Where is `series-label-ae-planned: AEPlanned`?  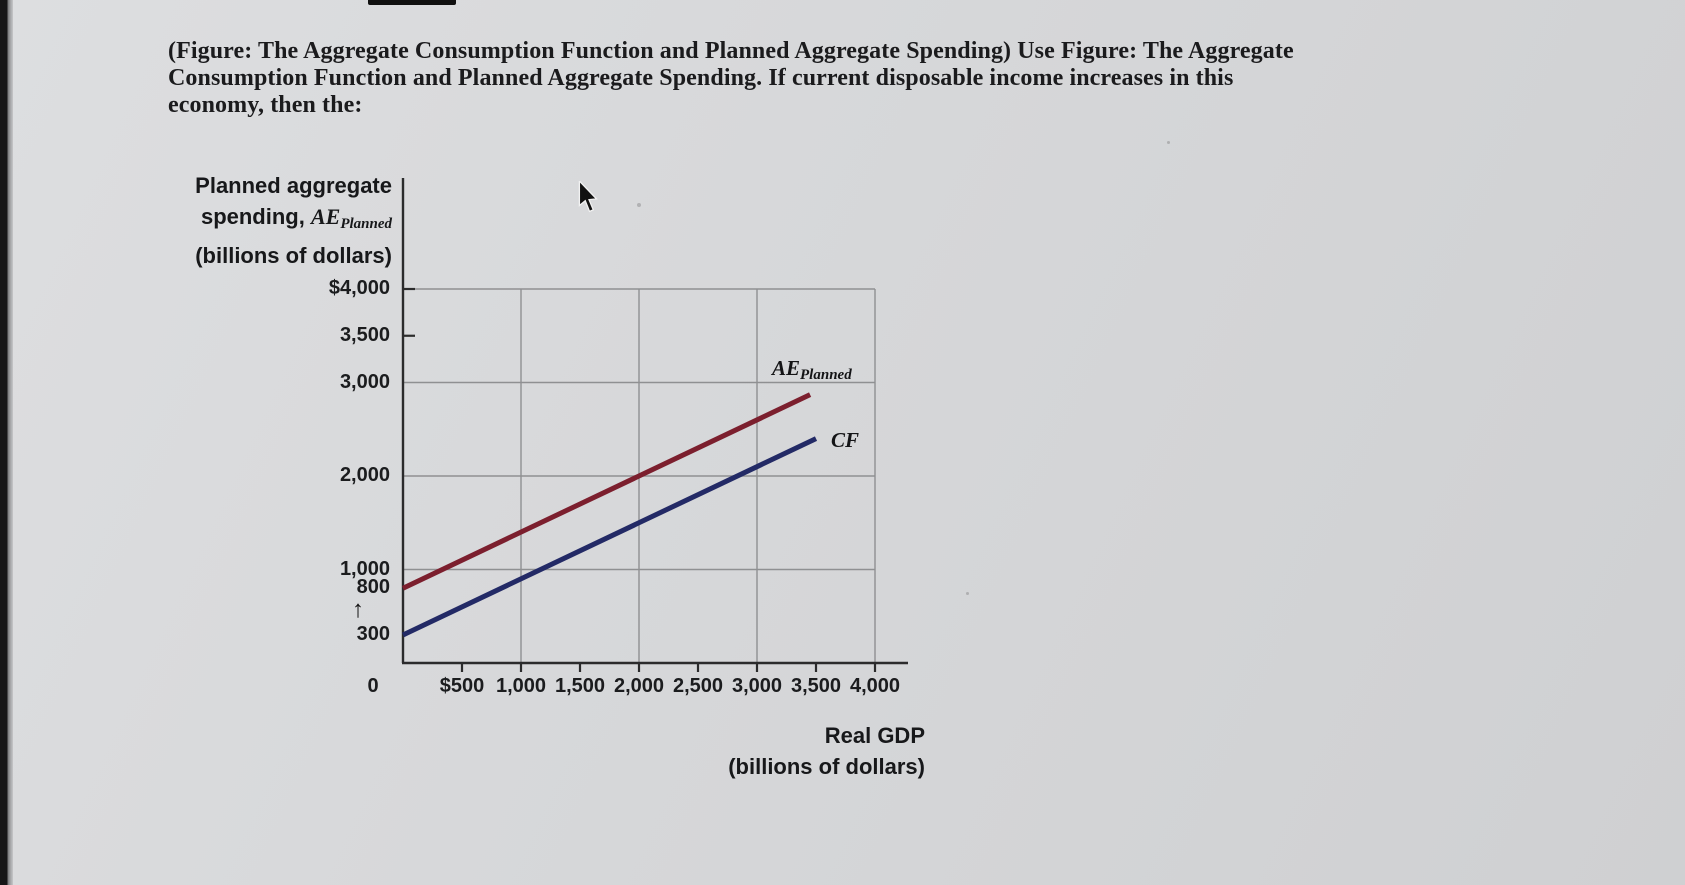 series-label-ae-planned: AEPlanned is located at coordinates (812, 369).